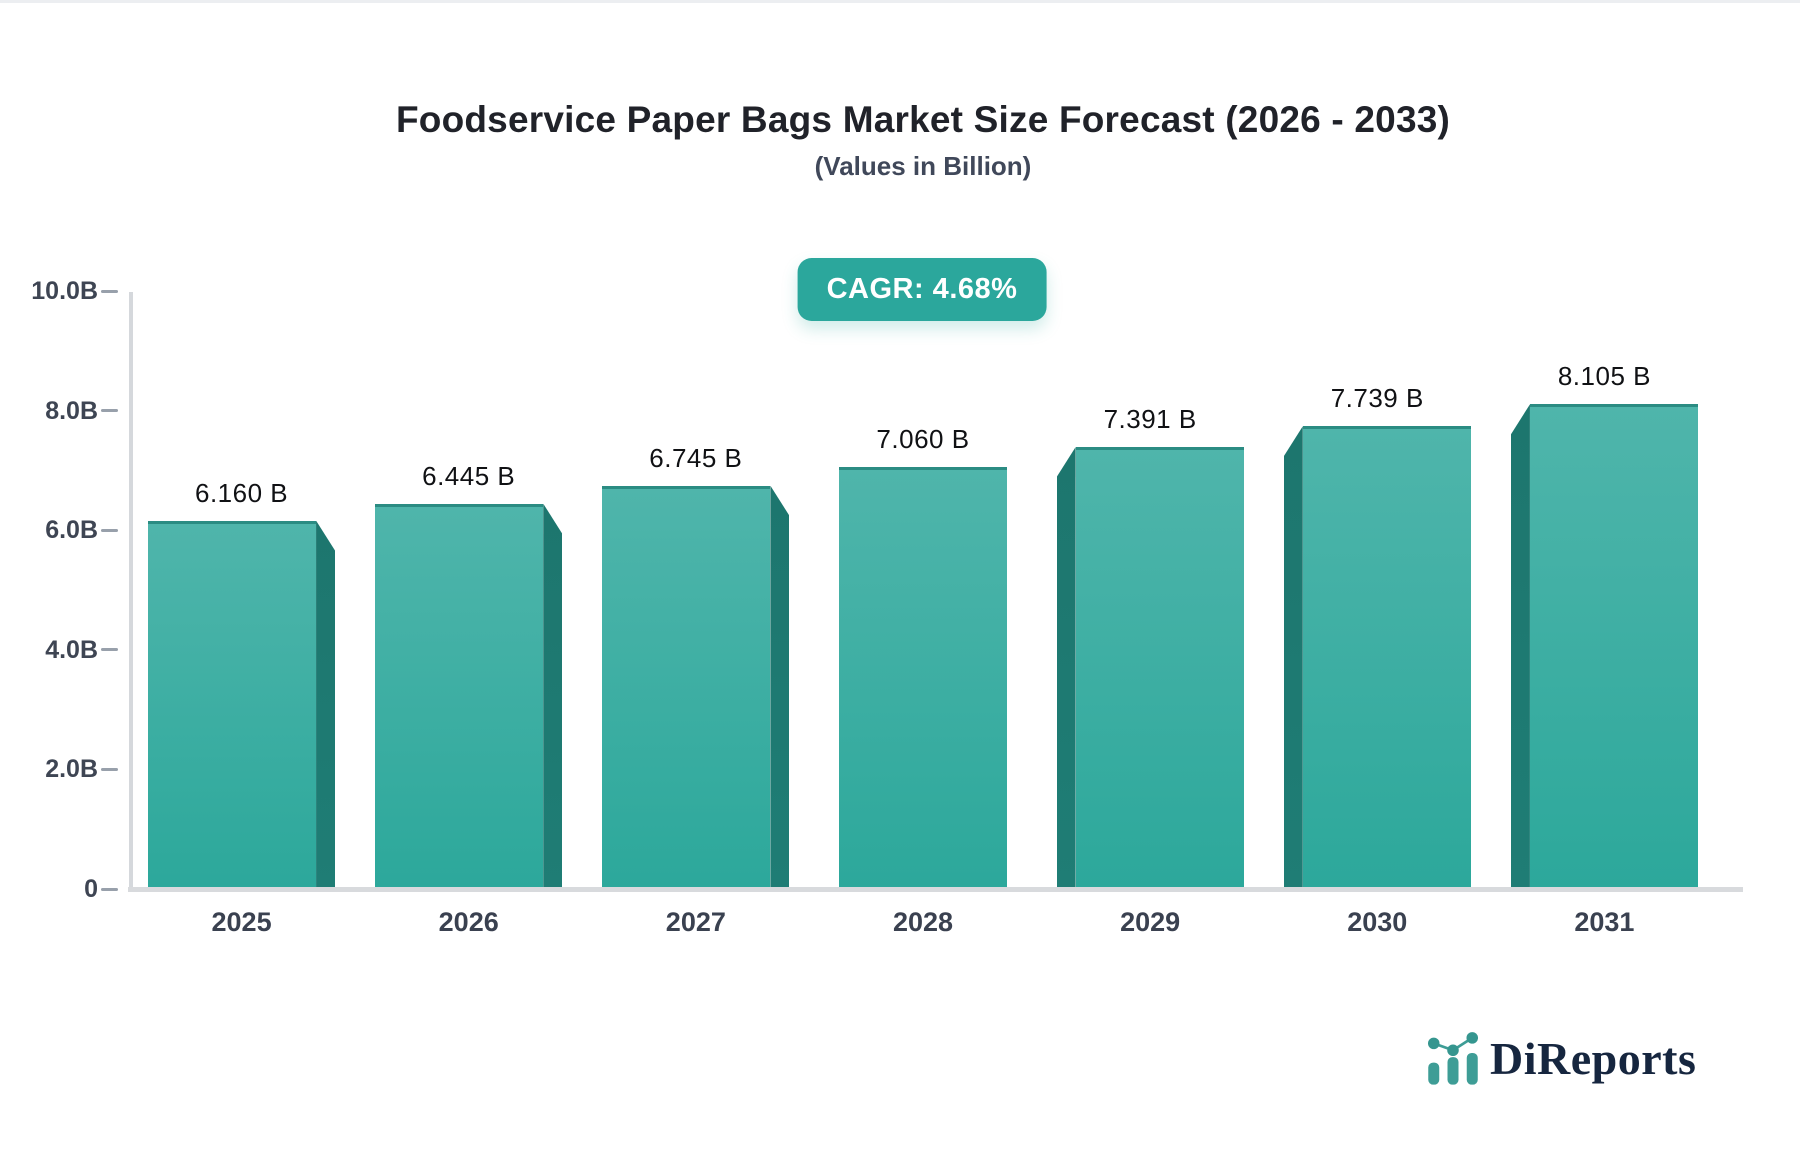 This screenshot has height=1156, width=1800. What do you see at coordinates (686, 687) in the screenshot?
I see `bar-2027` at bounding box center [686, 687].